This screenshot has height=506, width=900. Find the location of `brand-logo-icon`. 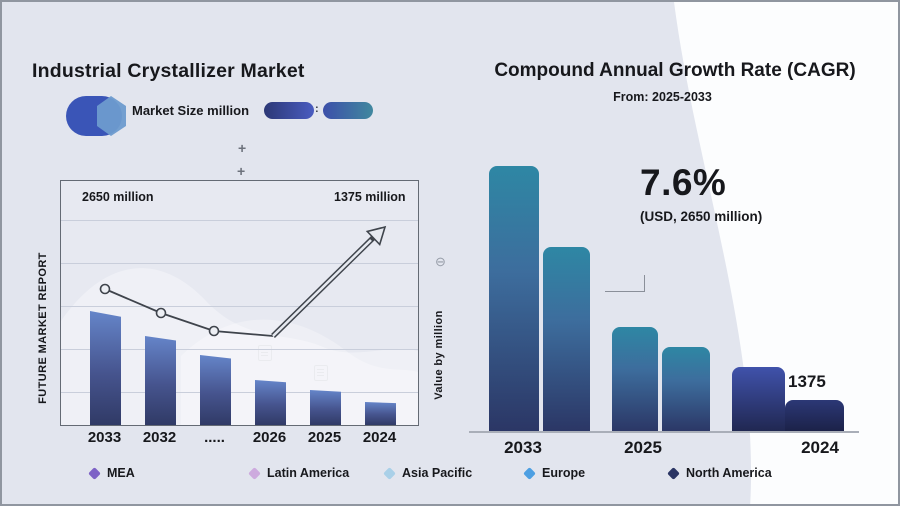

brand-logo-icon is located at coordinates (96, 116).